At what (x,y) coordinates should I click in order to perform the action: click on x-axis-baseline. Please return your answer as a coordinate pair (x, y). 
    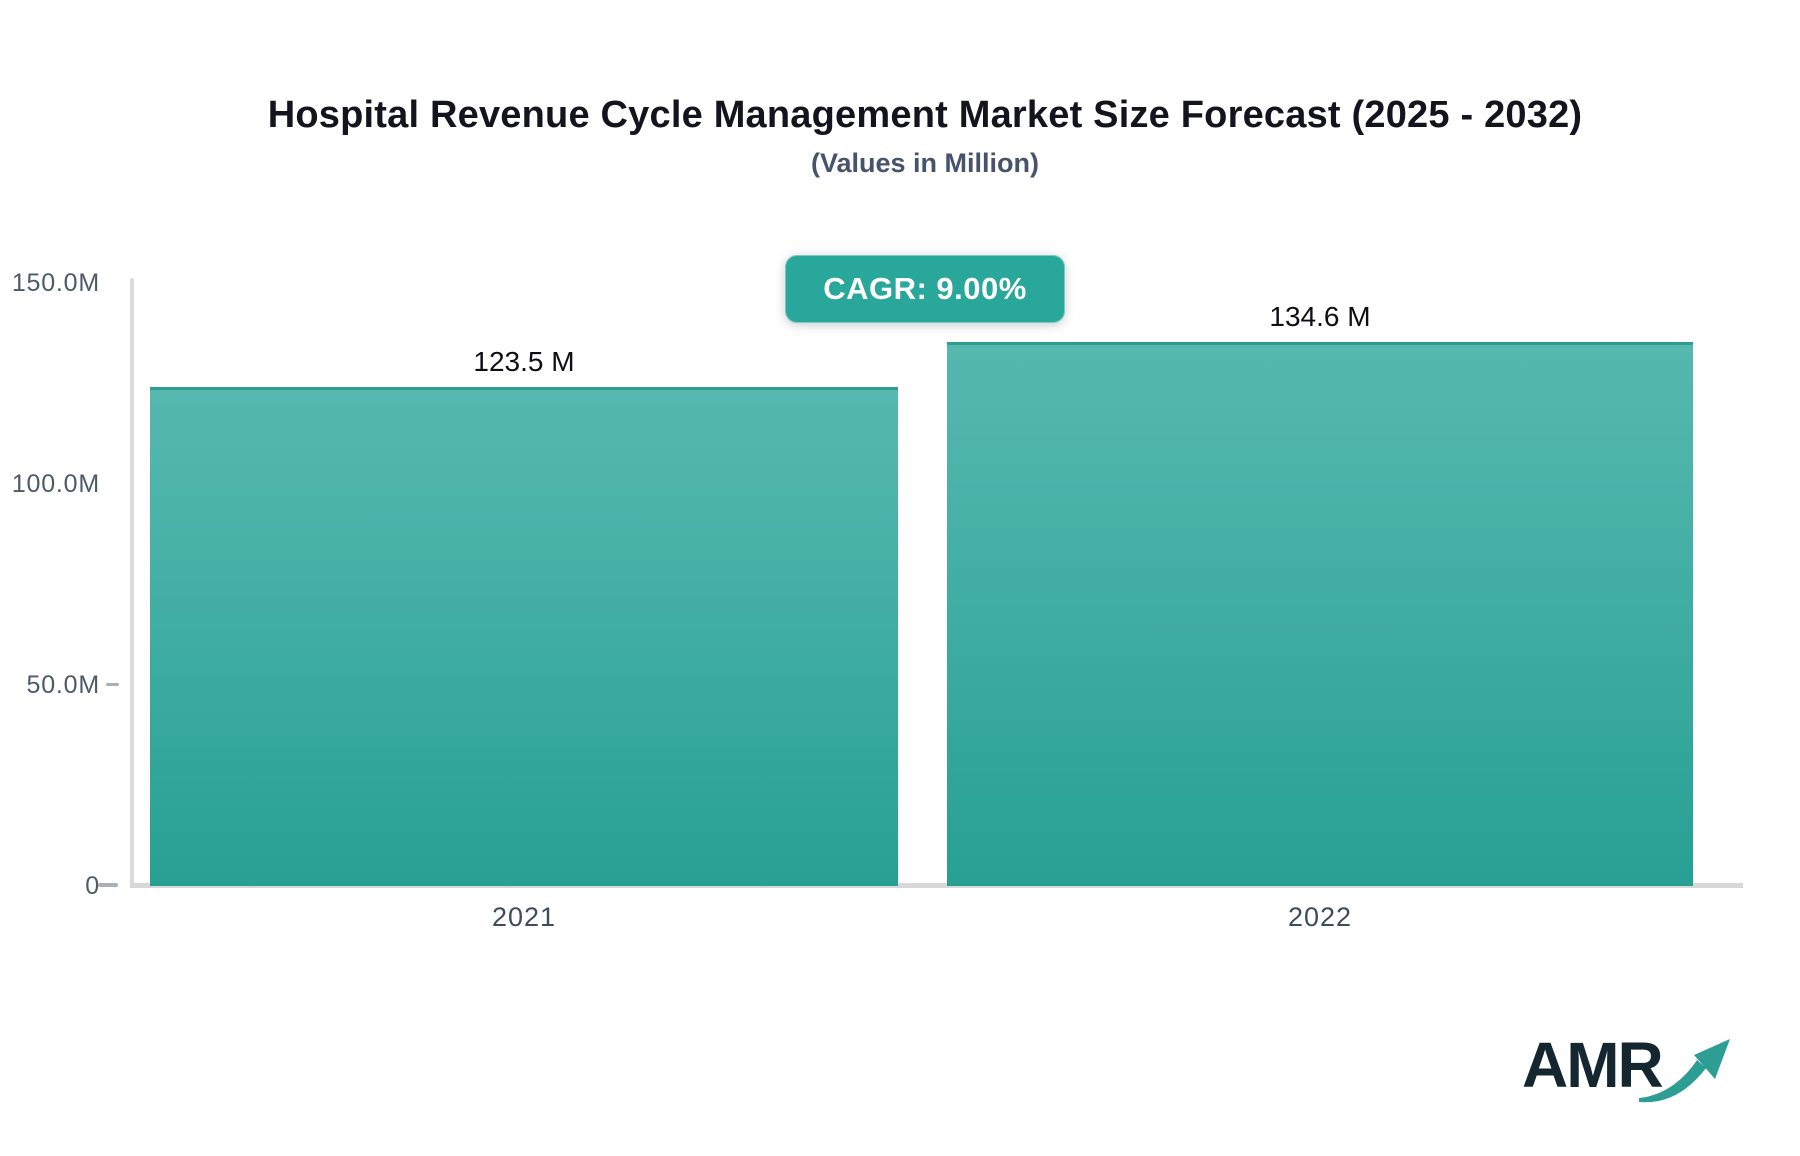
    Looking at the image, I should click on (936, 885).